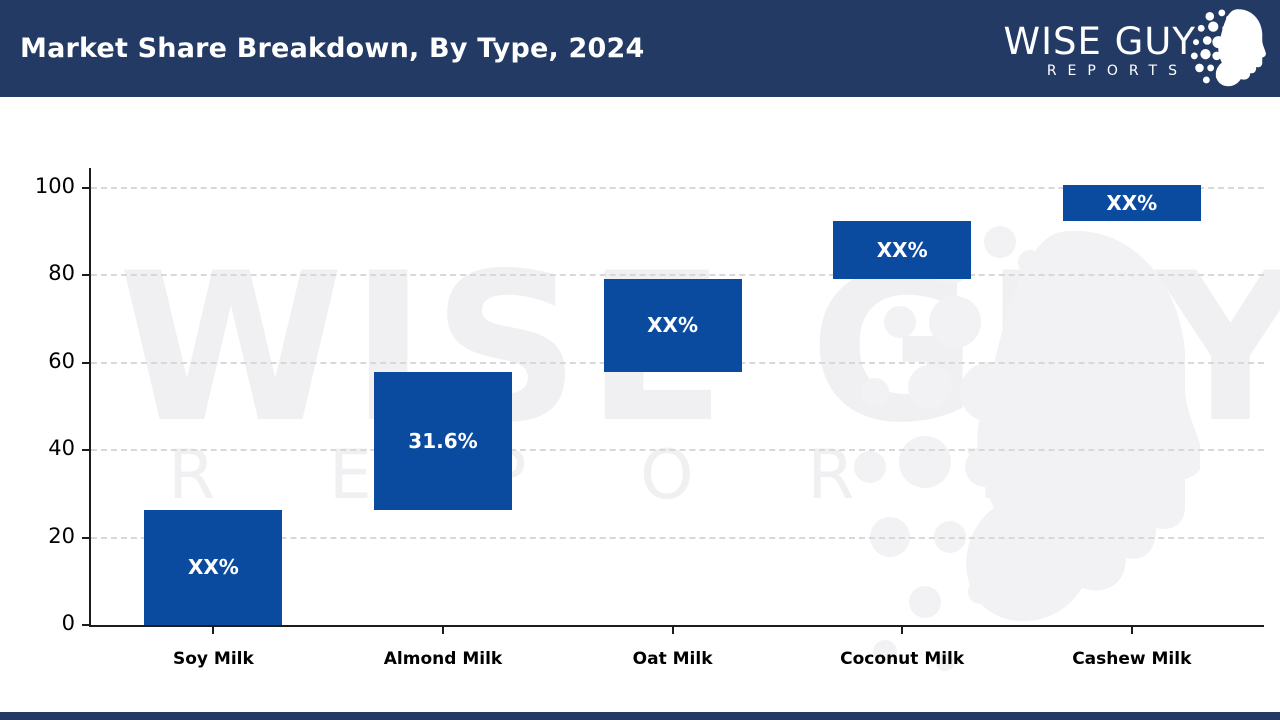  What do you see at coordinates (443, 659) in the screenshot?
I see `x-tick-label: Almond Milk` at bounding box center [443, 659].